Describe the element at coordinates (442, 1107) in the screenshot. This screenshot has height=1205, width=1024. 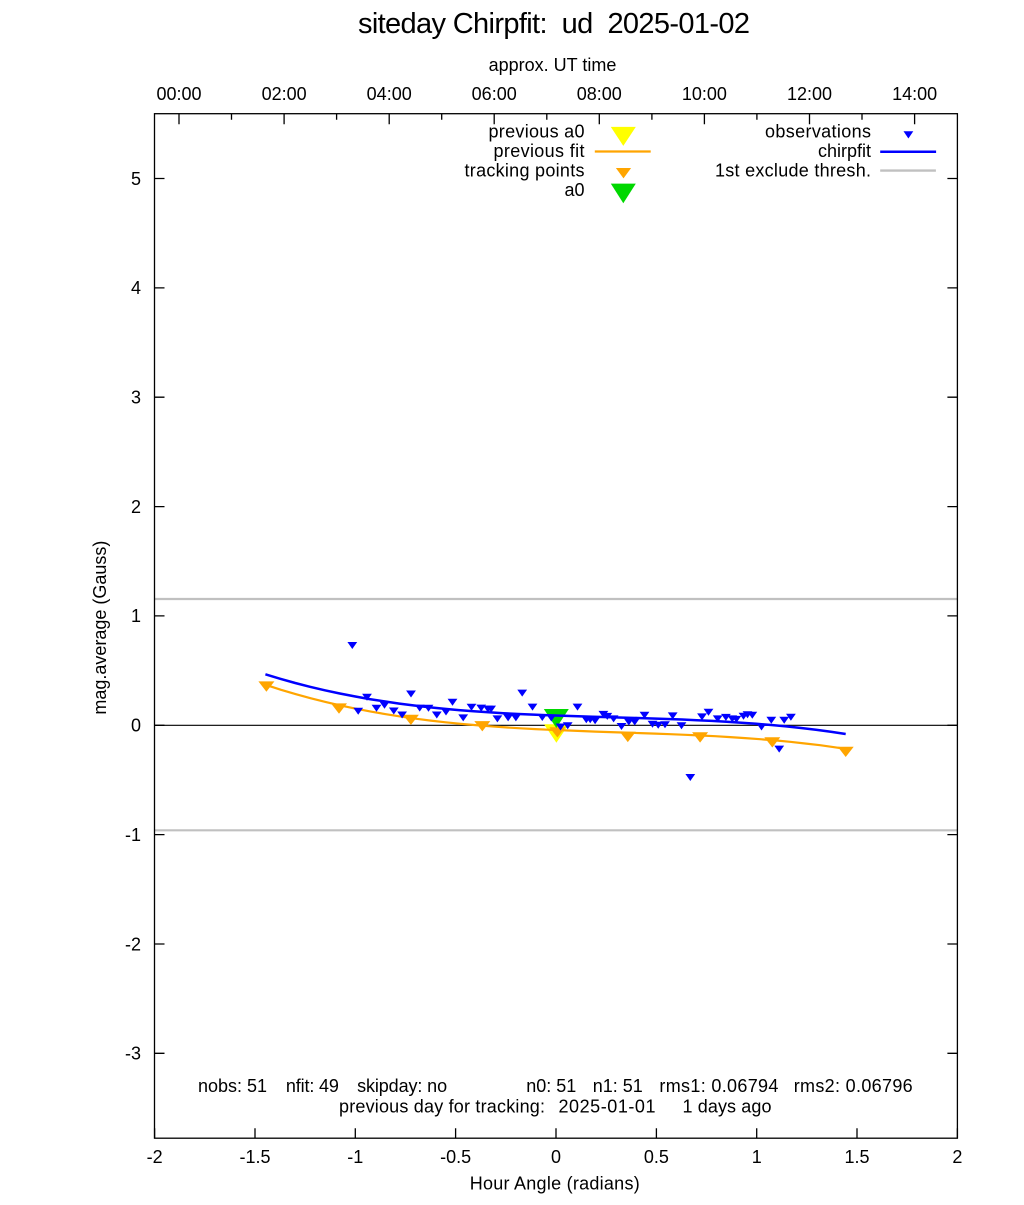
I see `svg-text: previous day for tracking:` at that location.